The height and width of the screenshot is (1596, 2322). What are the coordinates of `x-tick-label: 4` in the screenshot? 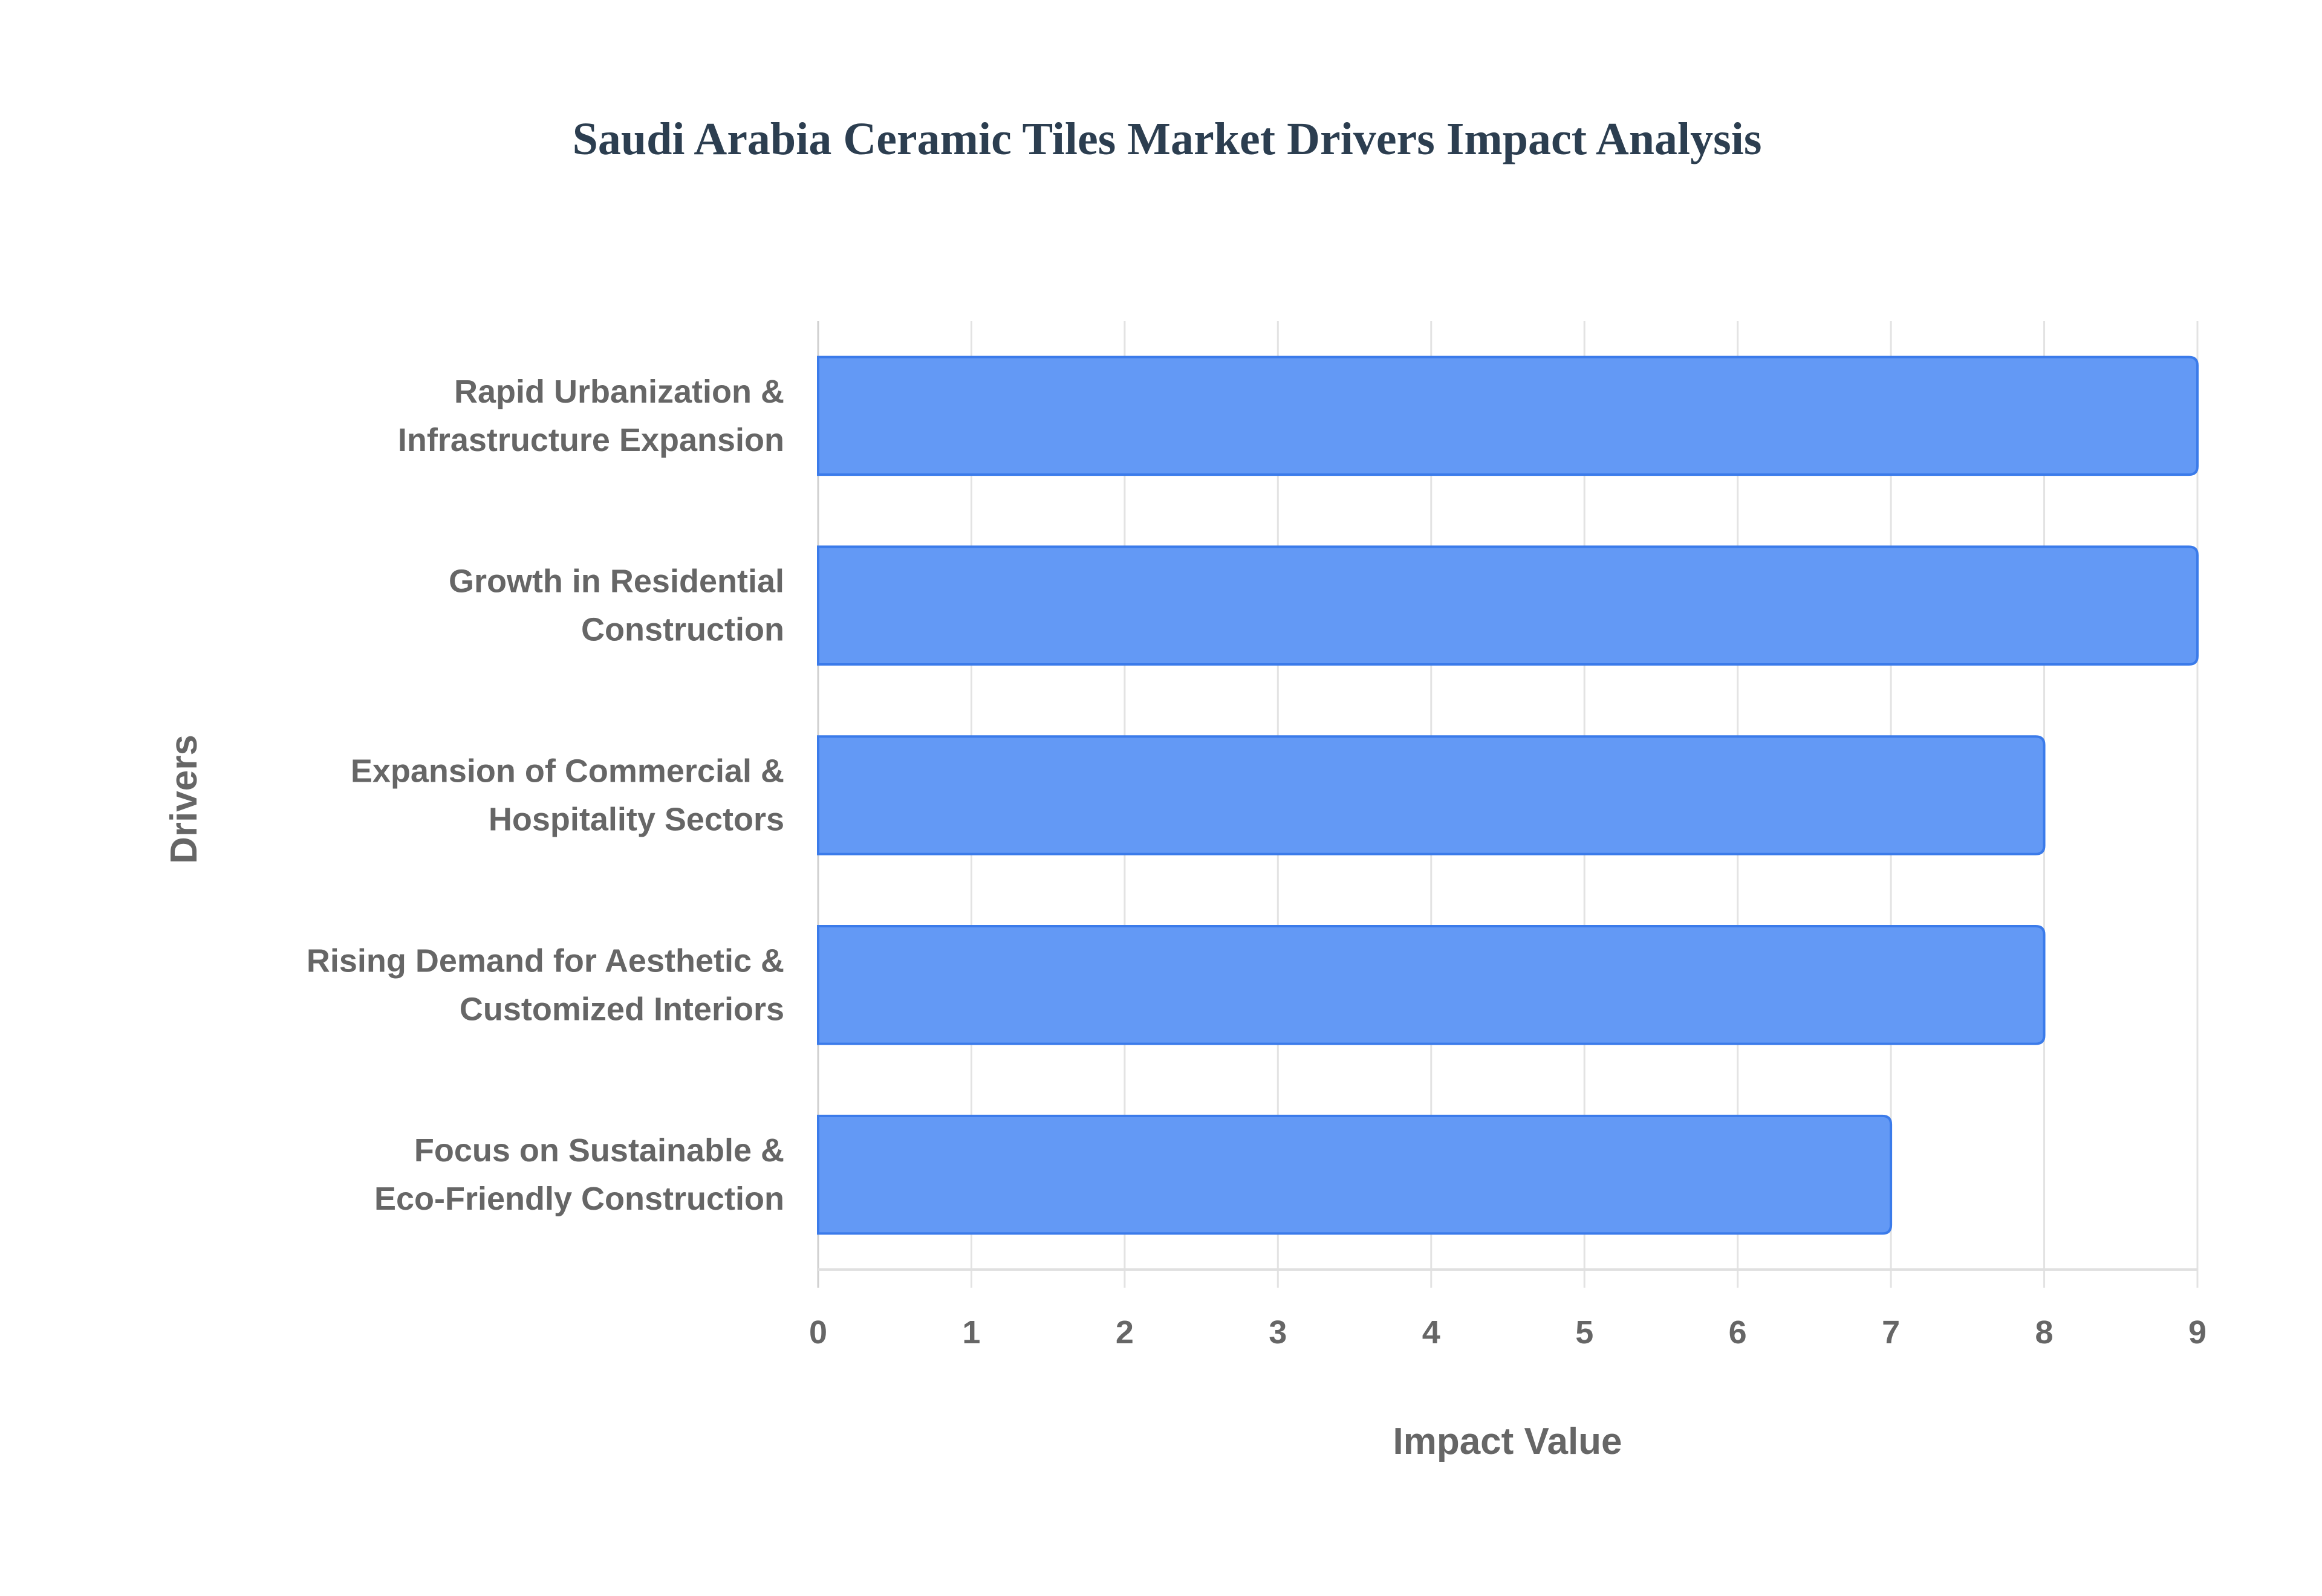 It's located at (1431, 1332).